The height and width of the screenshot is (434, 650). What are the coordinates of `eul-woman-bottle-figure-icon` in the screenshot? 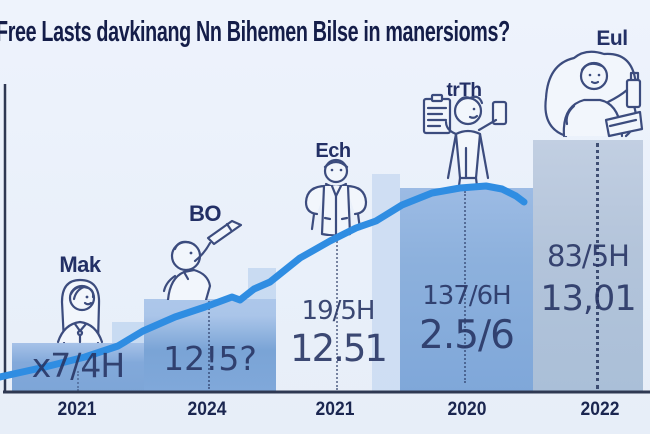 It's located at (594, 94).